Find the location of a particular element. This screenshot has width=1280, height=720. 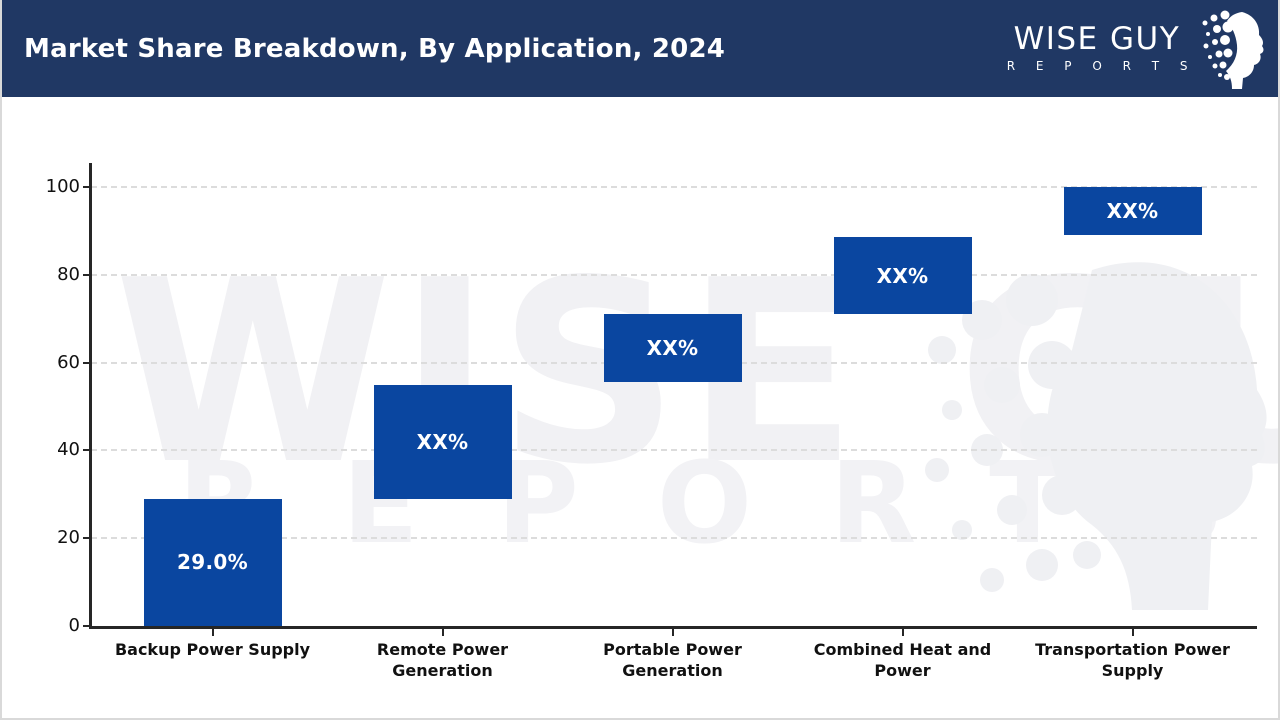

x-category-label: Portable Power Generation is located at coordinates (672, 660).